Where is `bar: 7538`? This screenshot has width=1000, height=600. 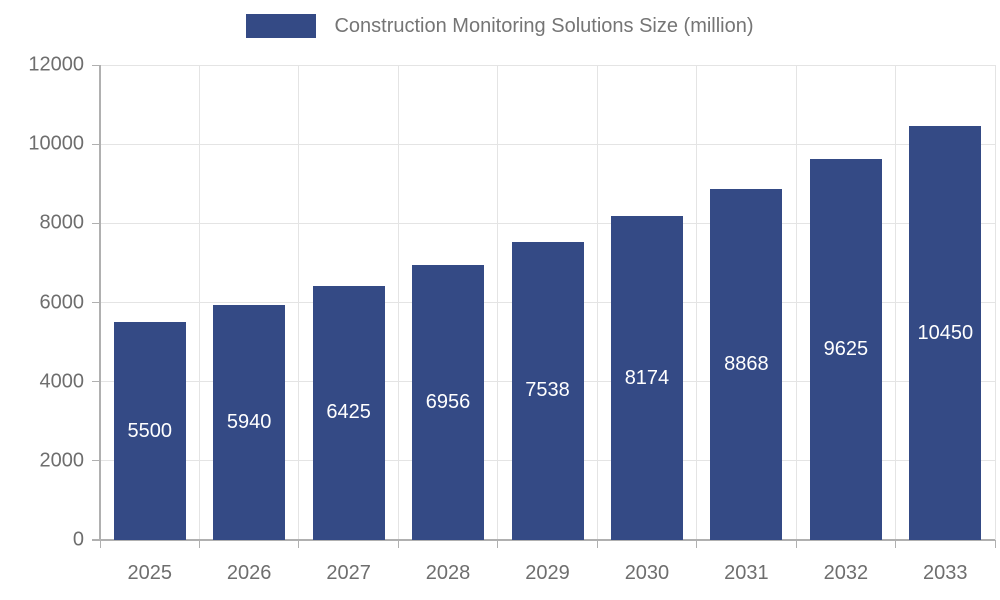
bar: 7538 is located at coordinates (547, 390).